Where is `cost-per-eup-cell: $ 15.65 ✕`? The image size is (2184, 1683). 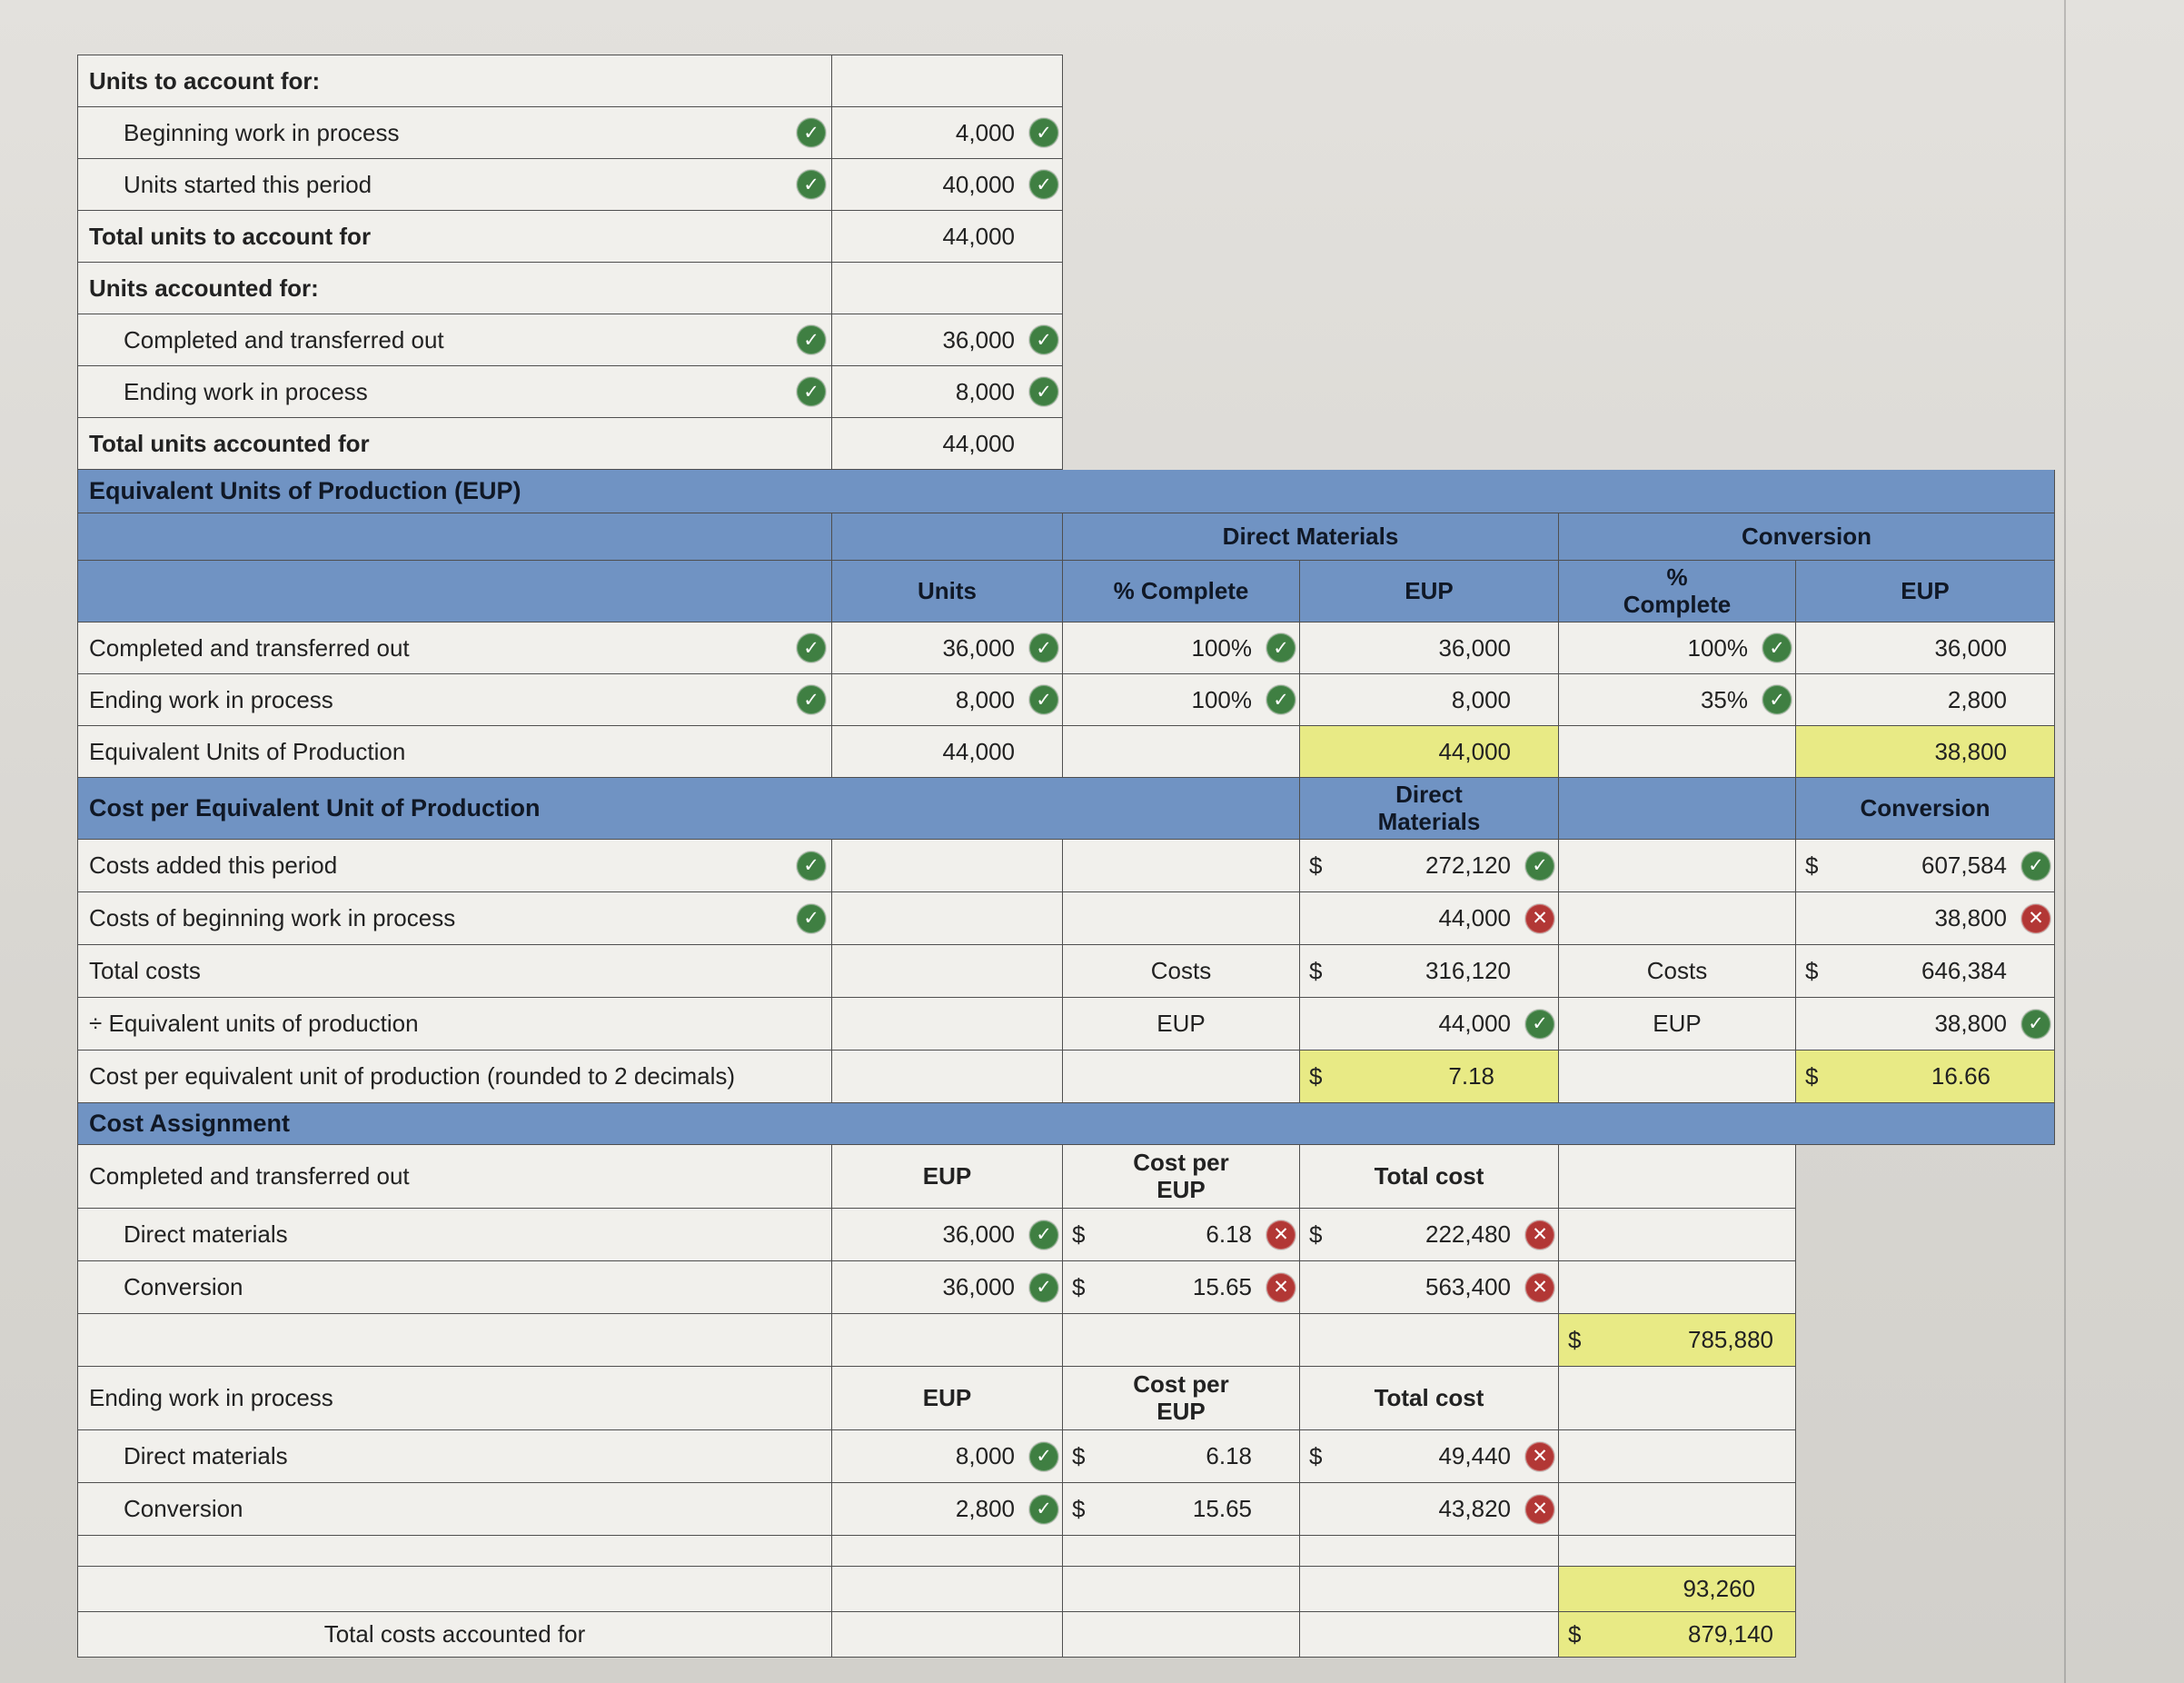 cost-per-eup-cell: $ 15.65 ✕ is located at coordinates (1181, 1287).